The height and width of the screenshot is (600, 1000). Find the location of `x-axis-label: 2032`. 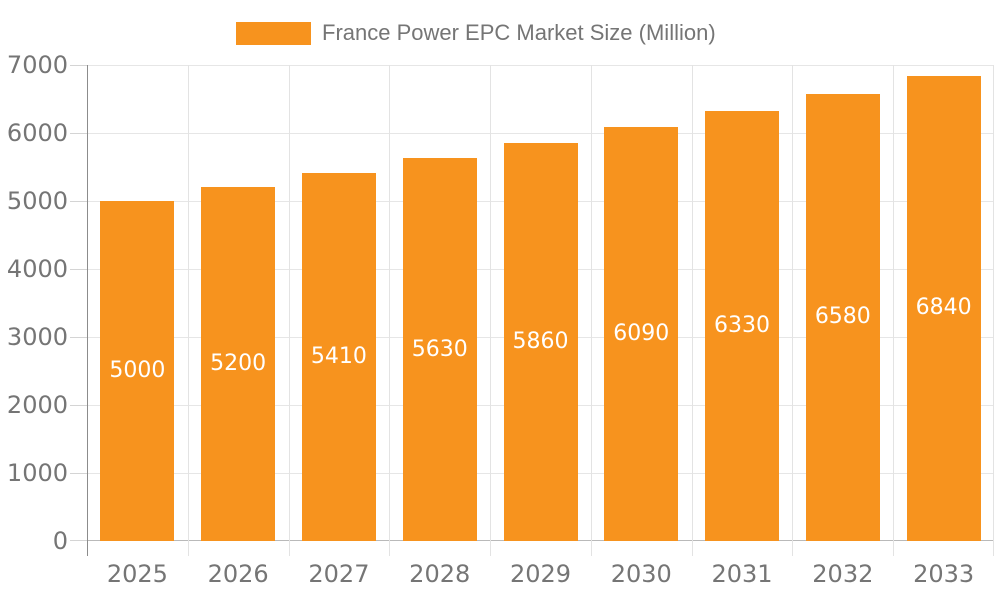

x-axis-label: 2032 is located at coordinates (843, 574).